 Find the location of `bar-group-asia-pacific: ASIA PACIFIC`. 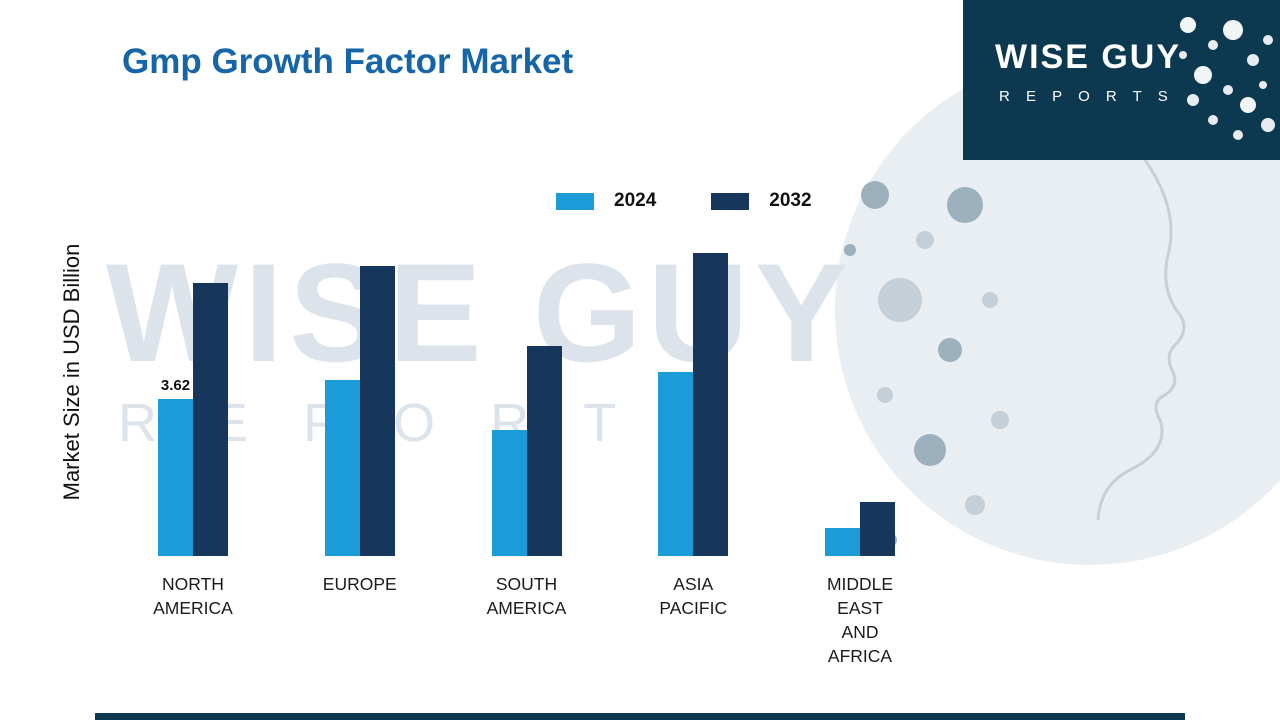

bar-group-asia-pacific: ASIA PACIFIC is located at coordinates (693, 456).